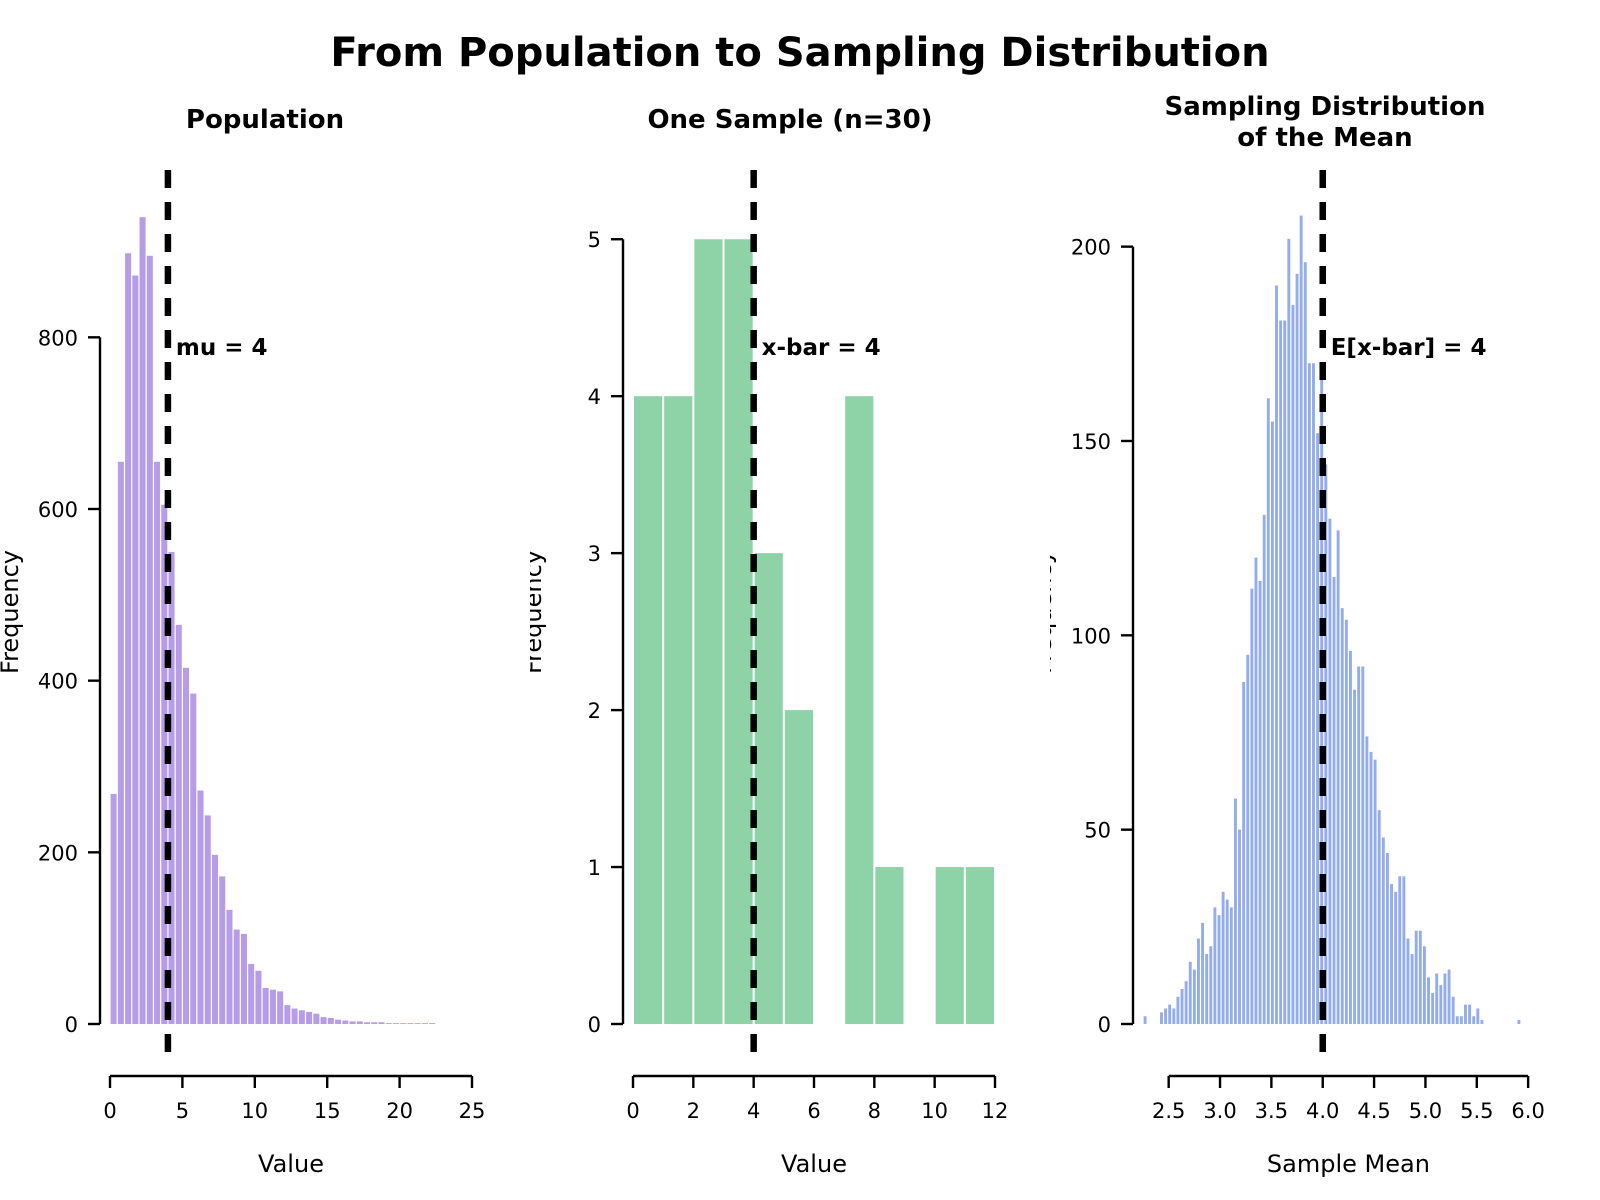  I want to click on panel-title-sampling-distribution: Sampling Distribution of the Mean, so click(1325, 123).